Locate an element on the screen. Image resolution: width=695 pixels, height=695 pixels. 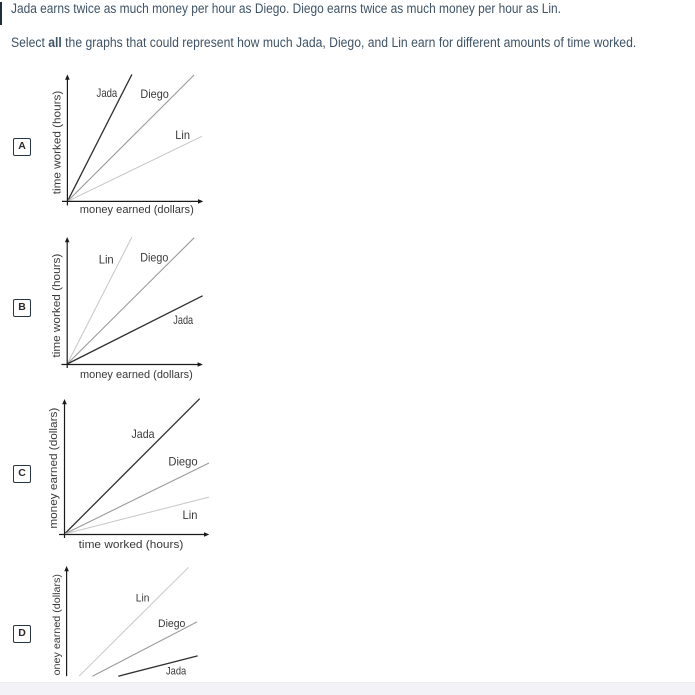
svg-text: oney earned (dollars) is located at coordinates (57, 624).